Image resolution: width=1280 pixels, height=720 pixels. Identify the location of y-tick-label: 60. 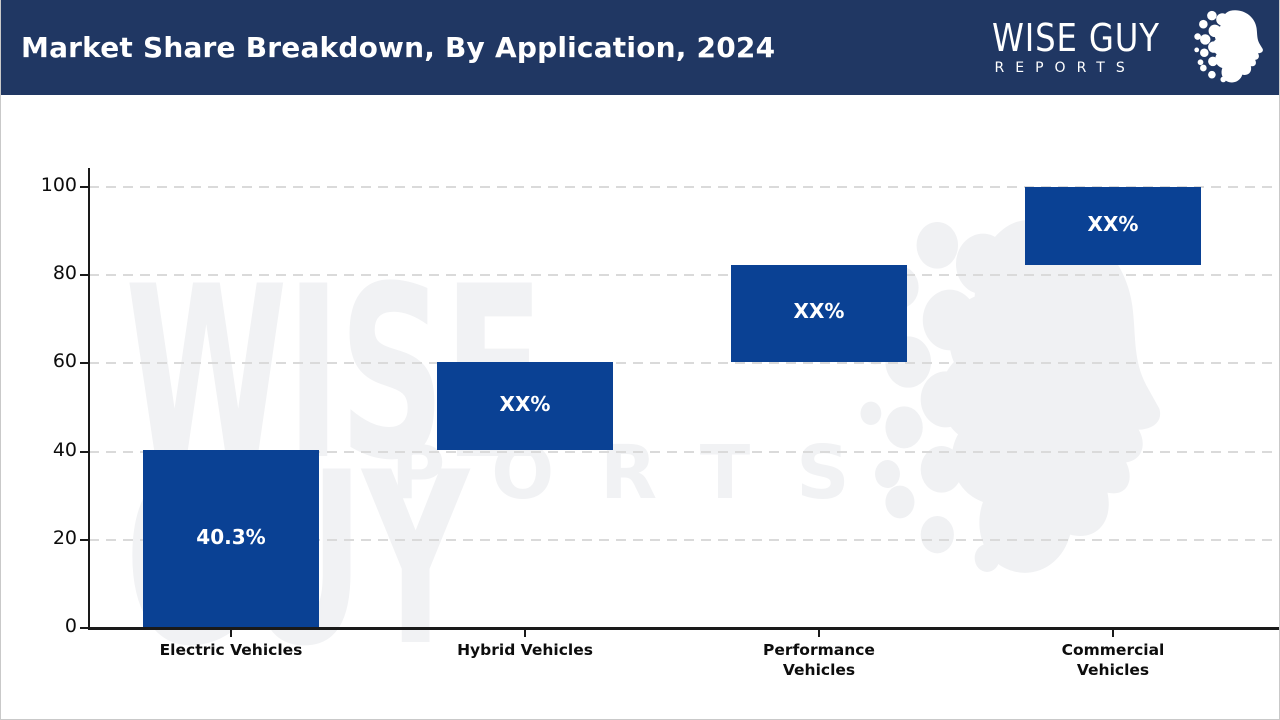
(64, 361).